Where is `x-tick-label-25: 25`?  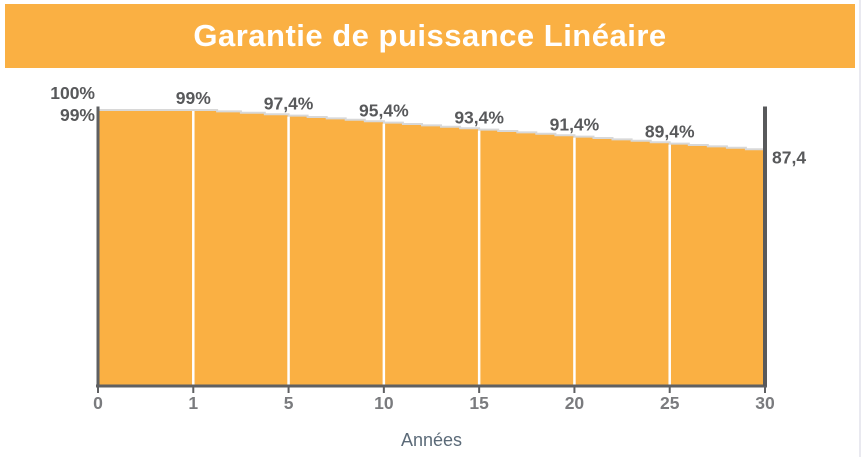
x-tick-label-25: 25 is located at coordinates (670, 403).